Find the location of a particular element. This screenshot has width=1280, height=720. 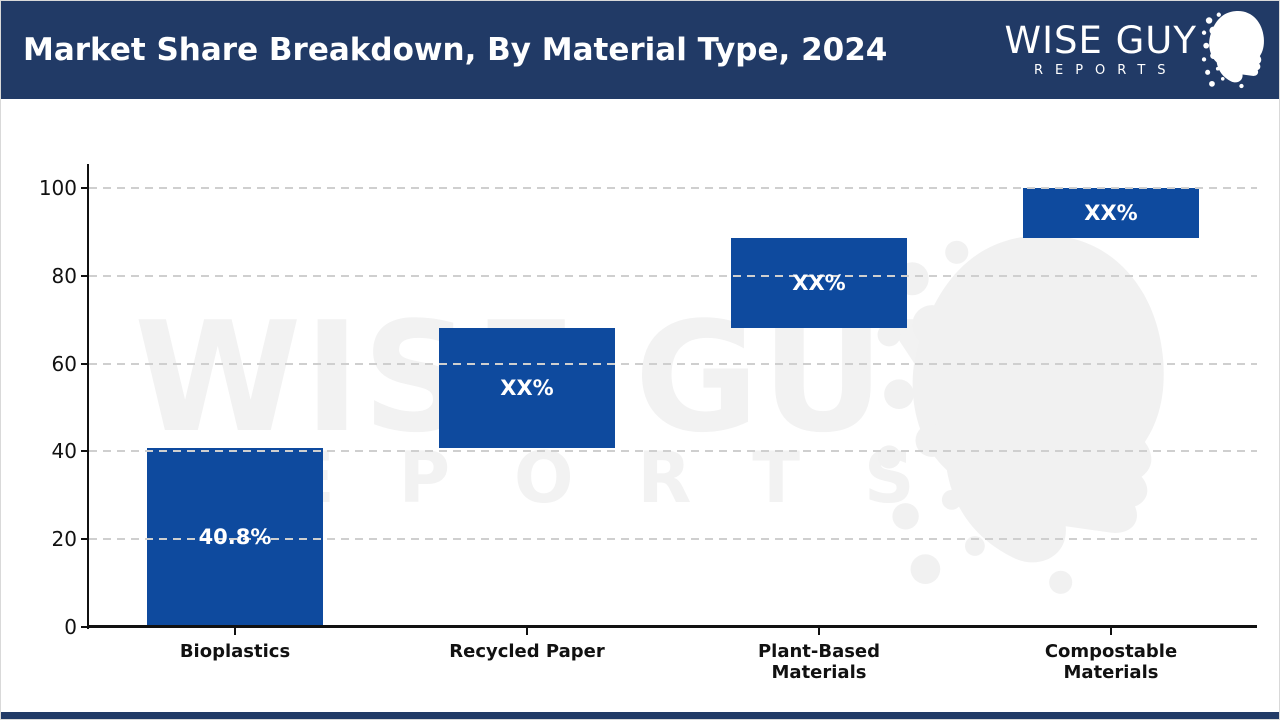

footer-band is located at coordinates (640, 715).